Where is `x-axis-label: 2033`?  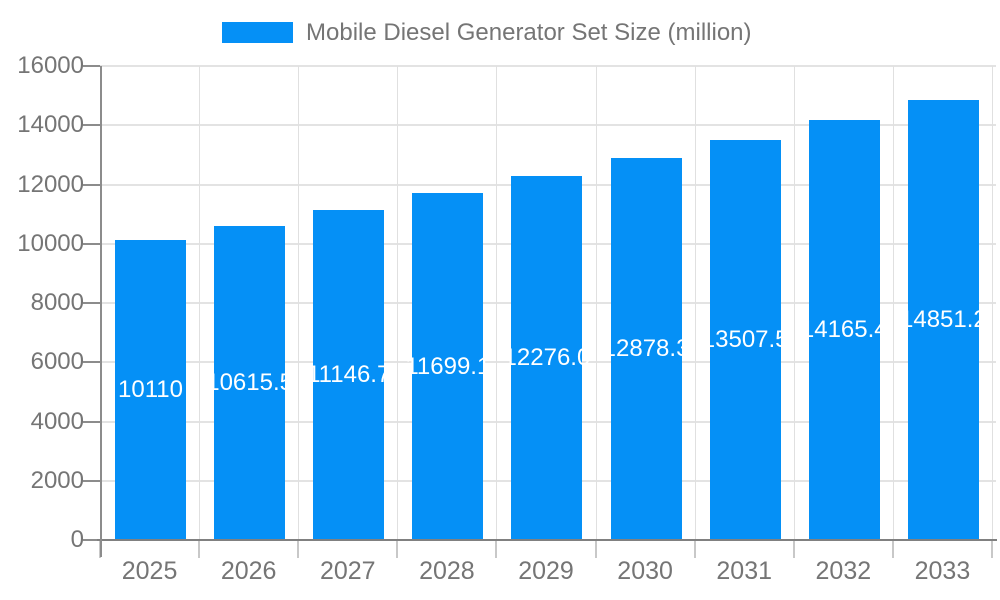 x-axis-label: 2033 is located at coordinates (942, 571).